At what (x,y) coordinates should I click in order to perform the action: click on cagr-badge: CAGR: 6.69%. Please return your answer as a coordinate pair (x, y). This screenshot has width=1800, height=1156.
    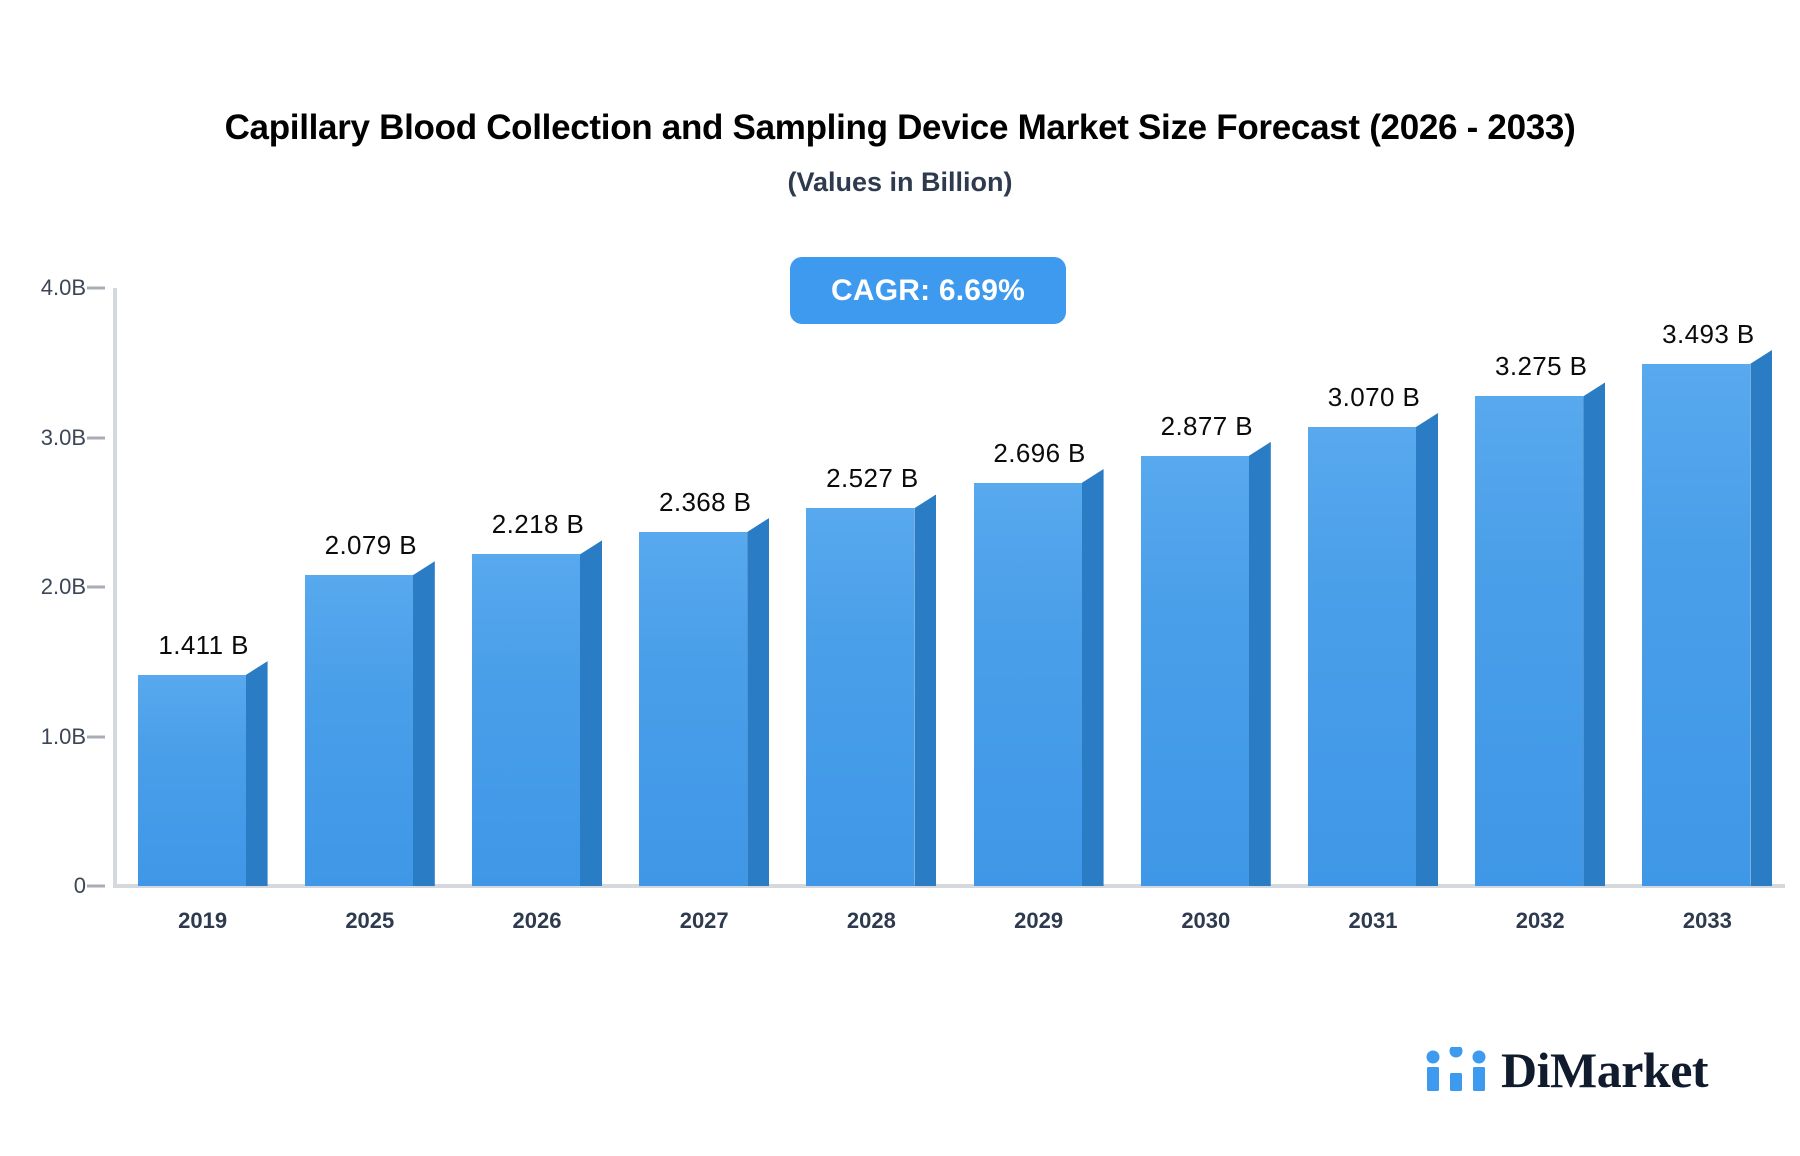
    Looking at the image, I should click on (928, 290).